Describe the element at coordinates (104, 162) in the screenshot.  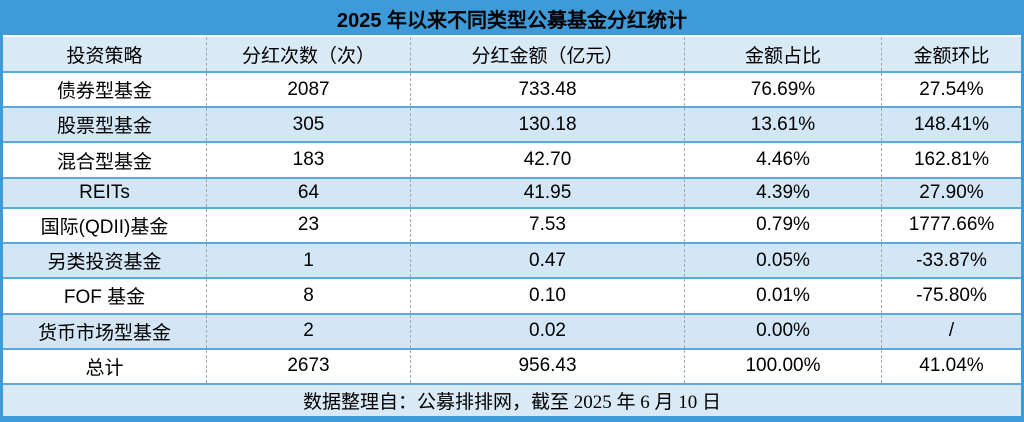
I see `cell-strategy: 混合型基金` at that location.